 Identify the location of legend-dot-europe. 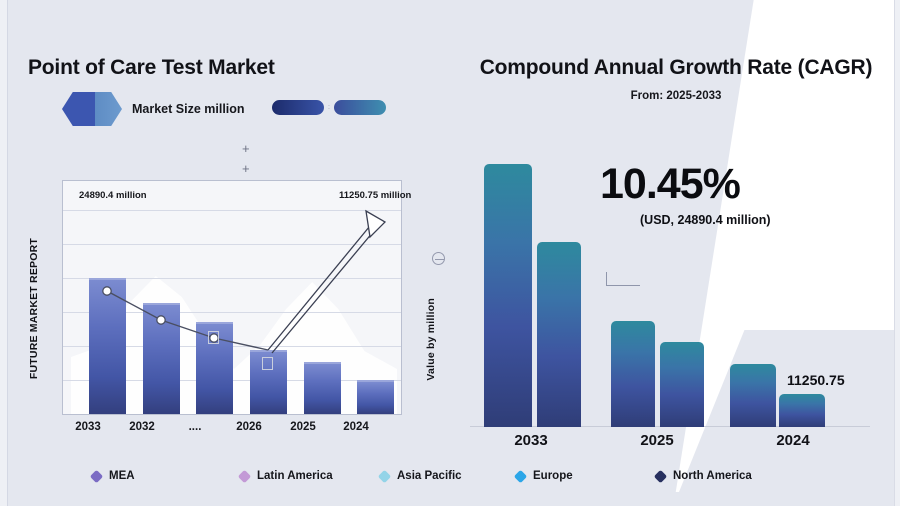
(520, 476).